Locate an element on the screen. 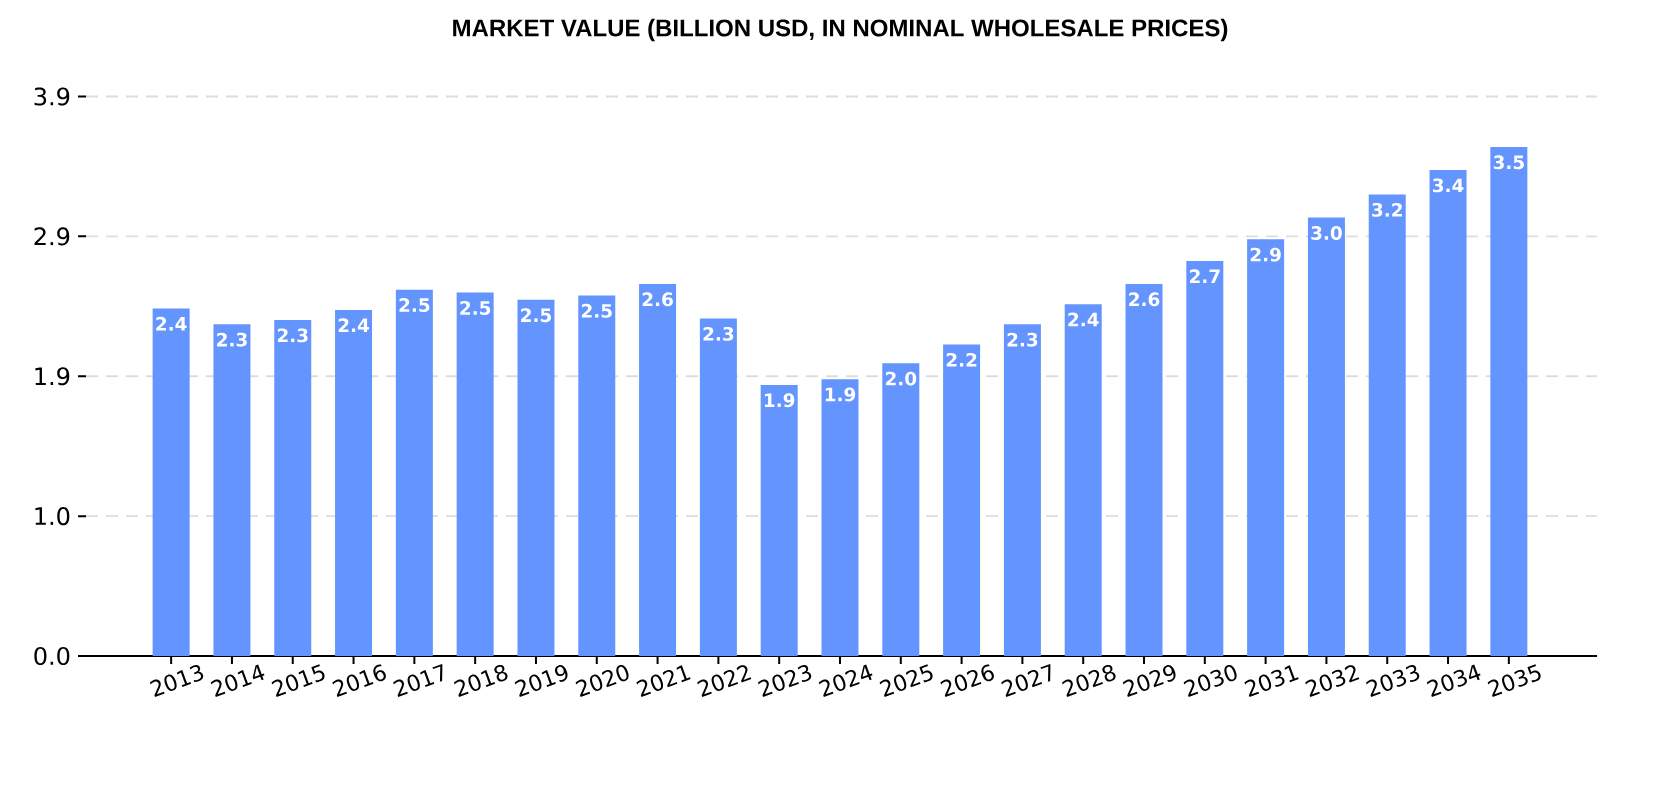  x-tick-label: 2033 is located at coordinates (1393, 681).